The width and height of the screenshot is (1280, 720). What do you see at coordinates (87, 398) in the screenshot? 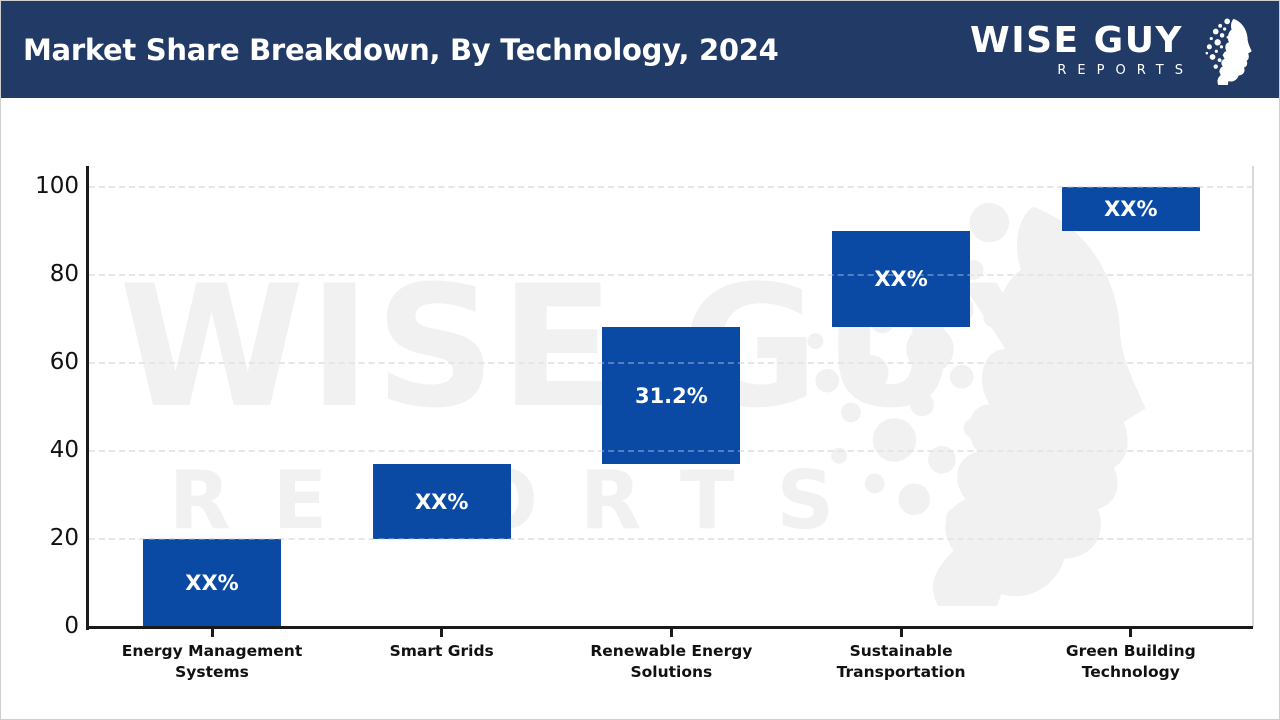
I see `y-axis-line` at bounding box center [87, 398].